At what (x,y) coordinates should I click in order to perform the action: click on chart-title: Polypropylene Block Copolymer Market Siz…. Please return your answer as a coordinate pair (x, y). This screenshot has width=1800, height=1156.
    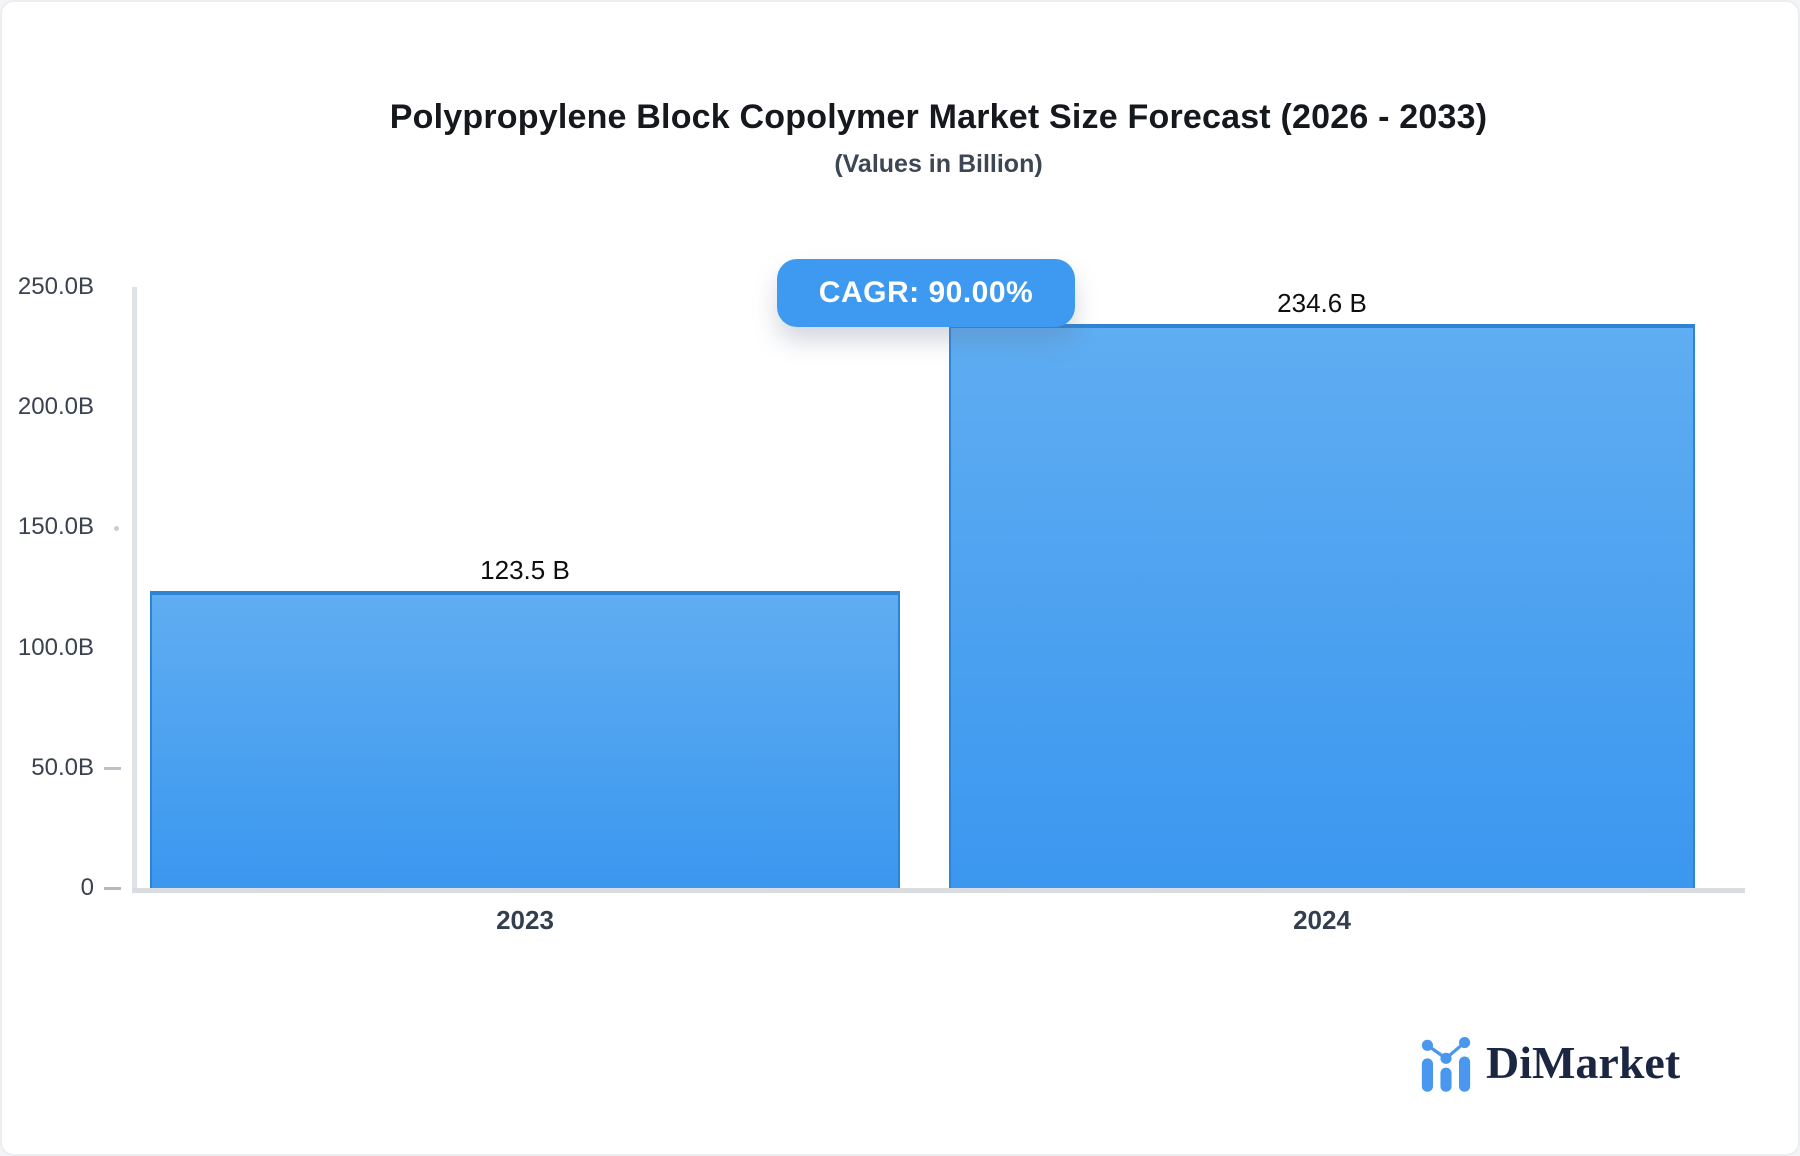
    Looking at the image, I should click on (938, 117).